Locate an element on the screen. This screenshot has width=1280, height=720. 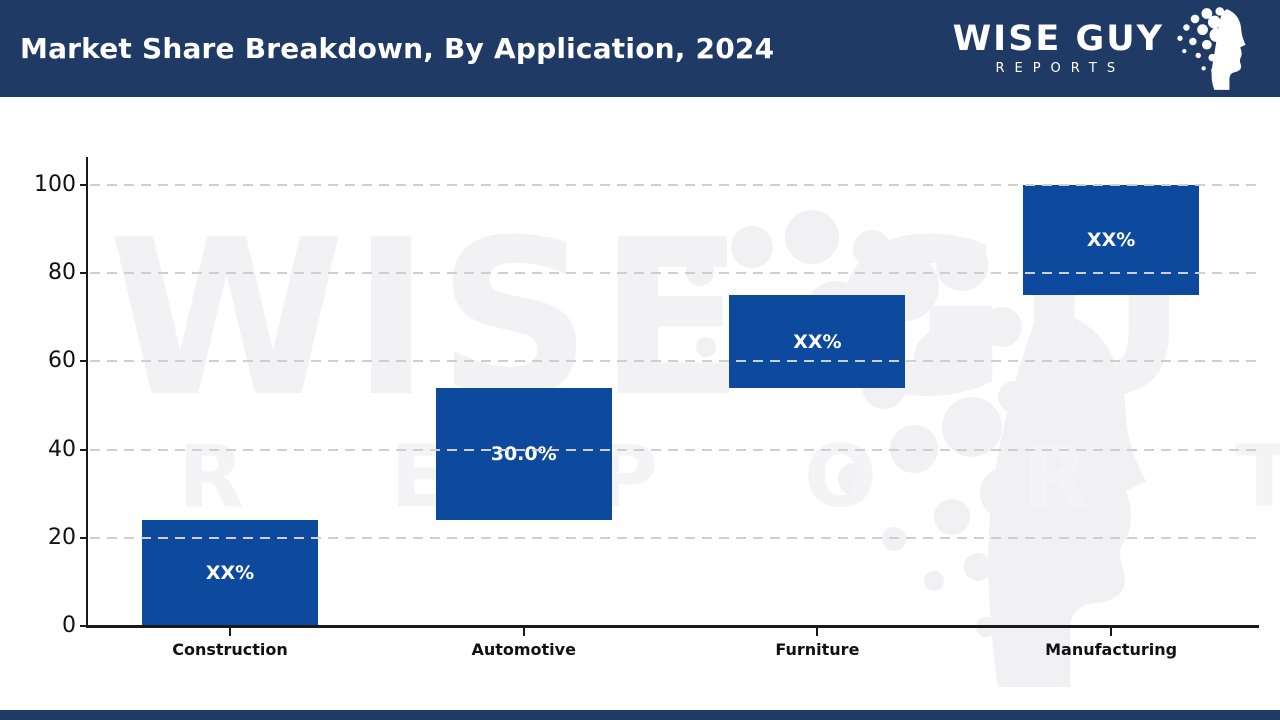
head-dots-icon is located at coordinates (1211, 48).